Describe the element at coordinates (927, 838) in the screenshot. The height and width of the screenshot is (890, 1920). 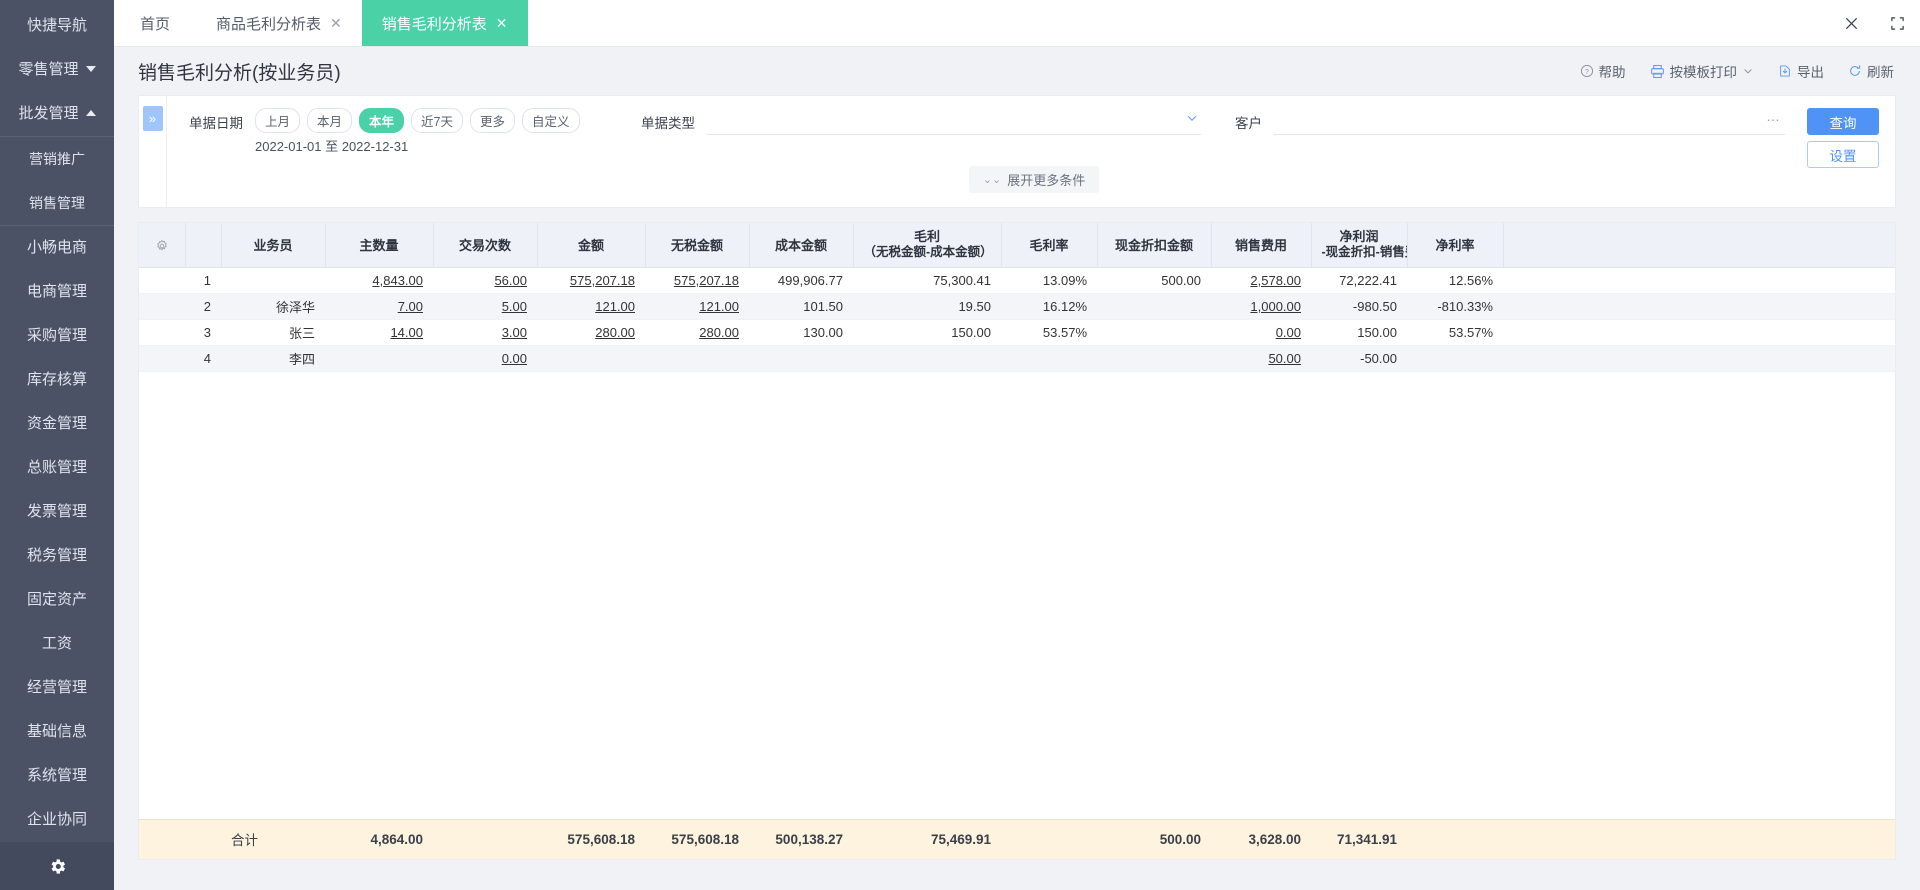
I see `summary-gross-profit: 75,469.91` at that location.